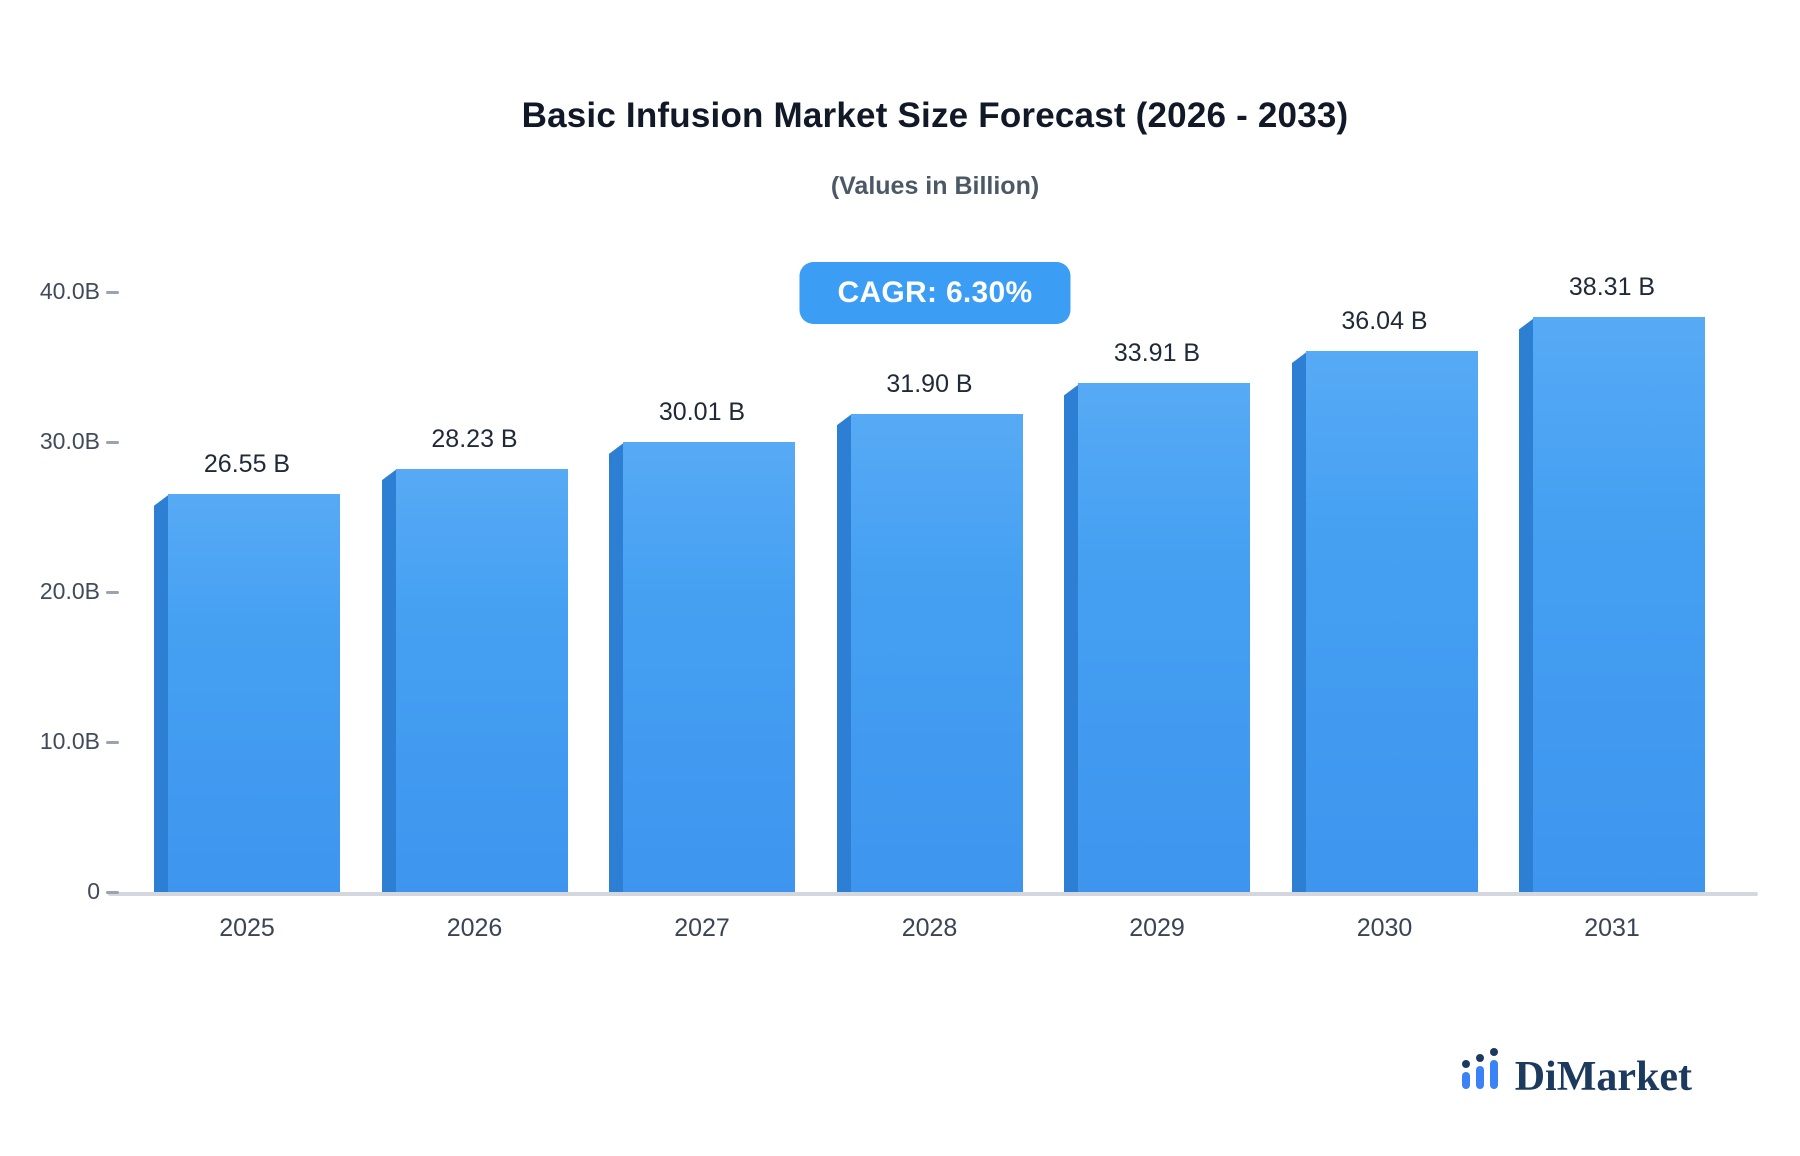  What do you see at coordinates (702, 411) in the screenshot?
I see `bar-value-label-2027: 30.01 B` at bounding box center [702, 411].